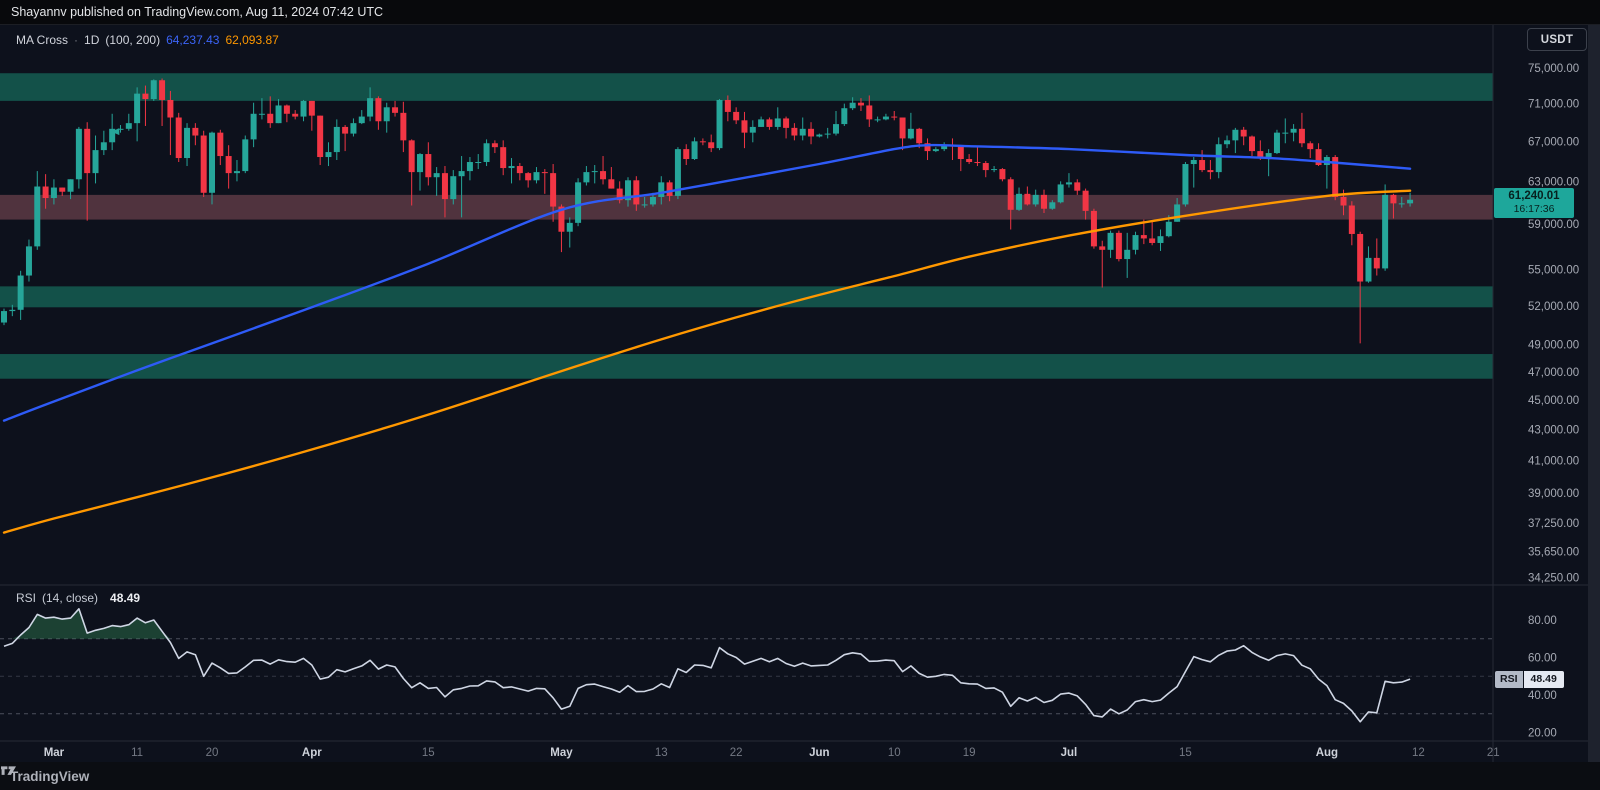 This screenshot has width=1600, height=790. Describe the element at coordinates (70, 598) in the screenshot. I see `rsi-params: (14, close)` at that location.